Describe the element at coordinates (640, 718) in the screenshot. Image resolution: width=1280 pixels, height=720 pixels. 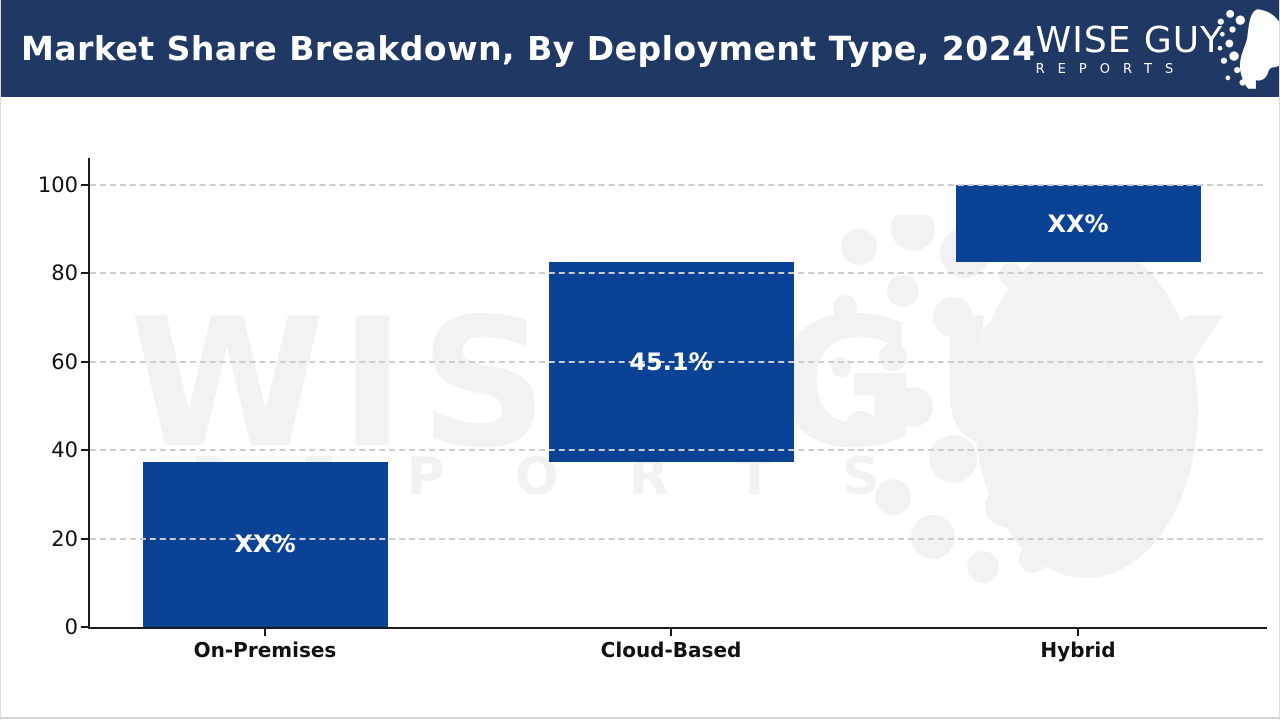
I see `bottom-edge-line` at that location.